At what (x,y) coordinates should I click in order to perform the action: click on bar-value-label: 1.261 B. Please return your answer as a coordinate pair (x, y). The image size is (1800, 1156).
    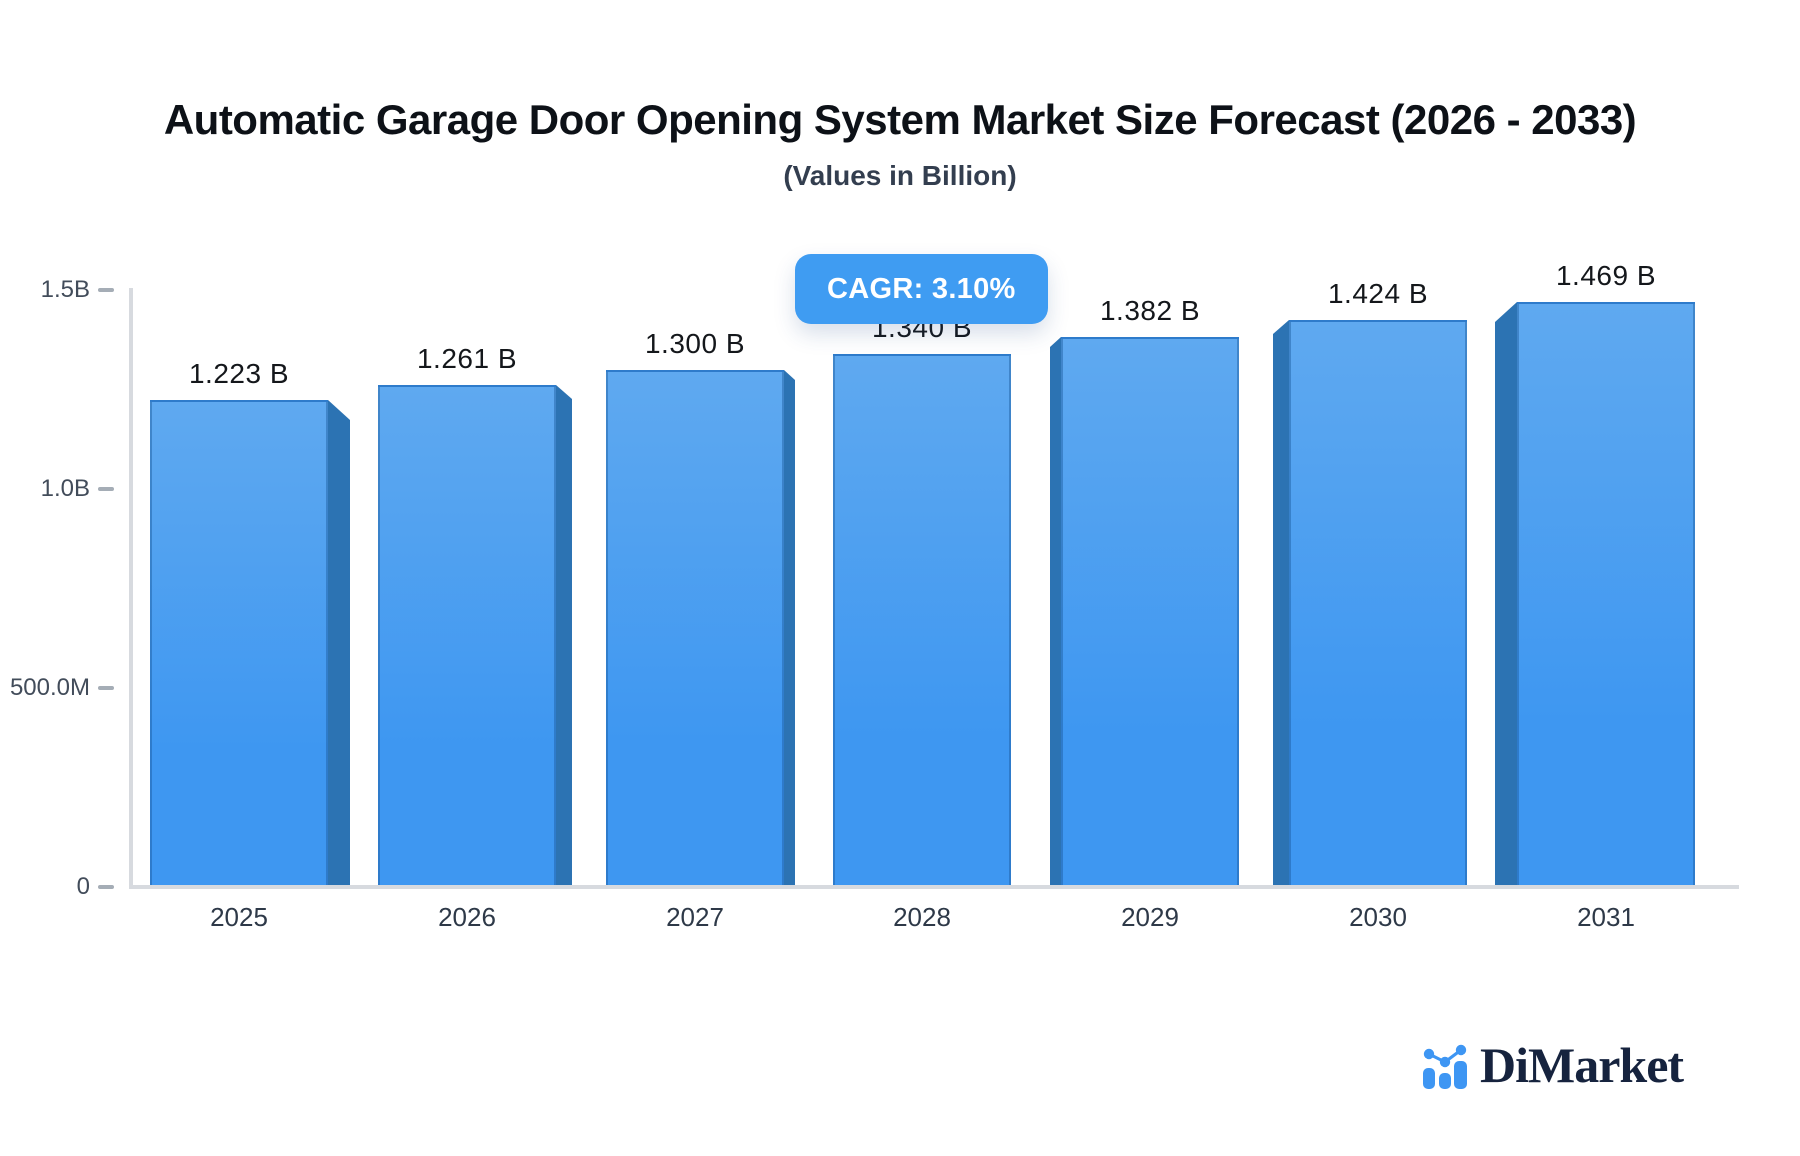
    Looking at the image, I should click on (467, 358).